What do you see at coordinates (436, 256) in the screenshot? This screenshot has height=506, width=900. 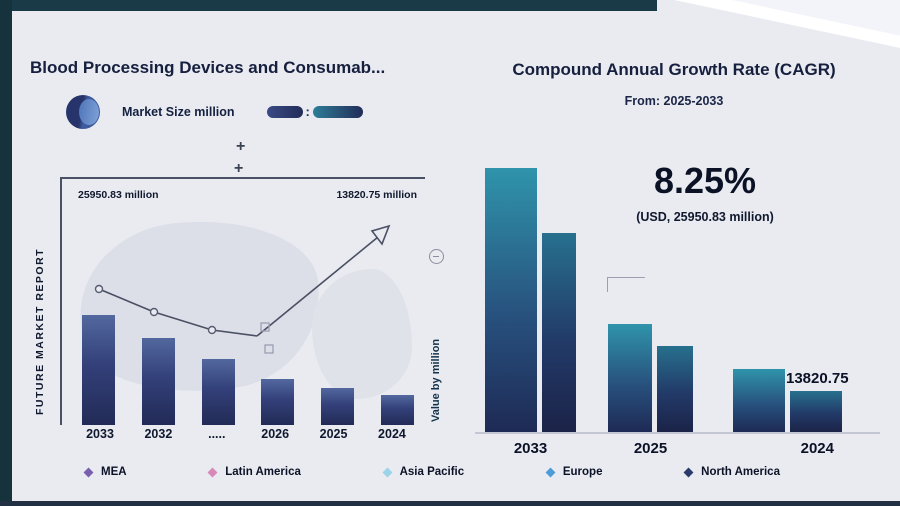 I see `minus-circle-icon` at bounding box center [436, 256].